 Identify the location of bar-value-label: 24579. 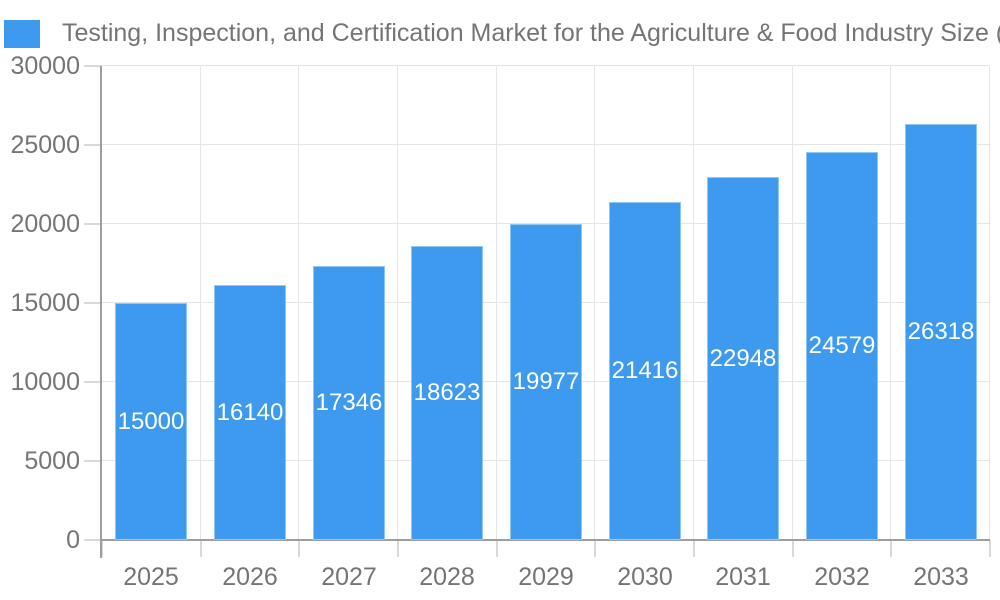
(842, 345).